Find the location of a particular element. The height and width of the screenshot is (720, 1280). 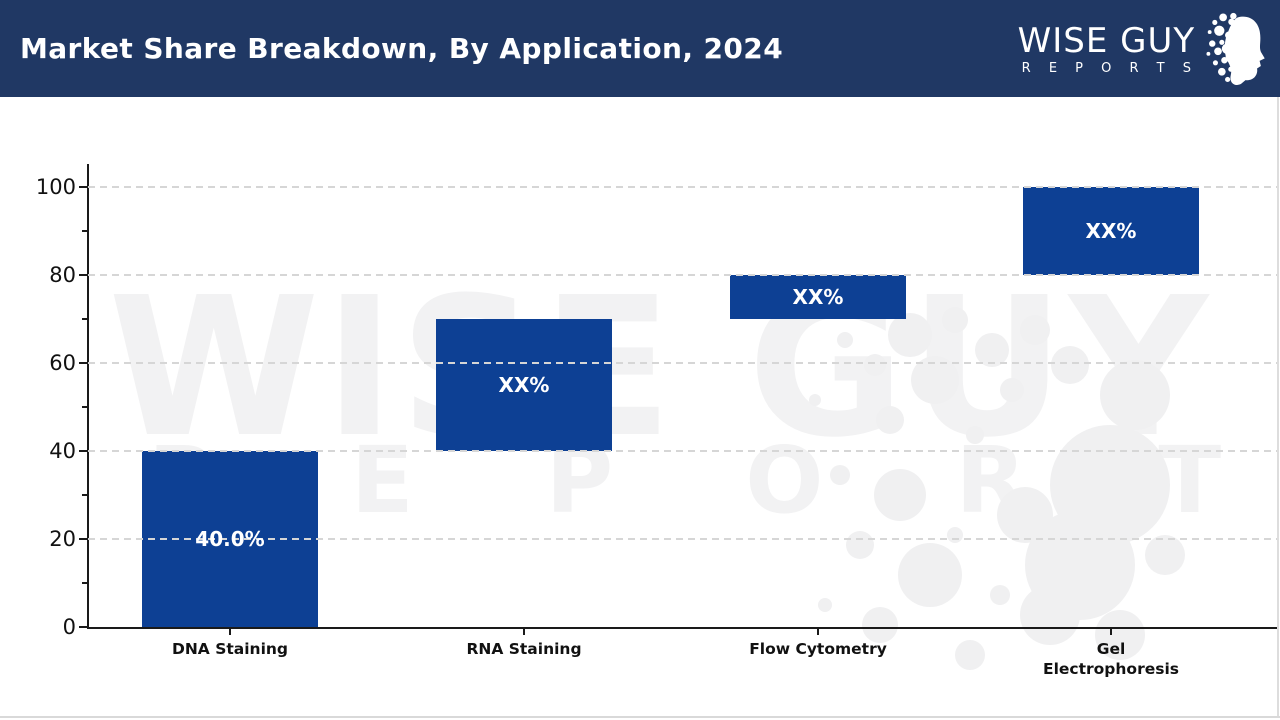

x-category-text: Gel Electrophoresis is located at coordinates (1110, 659).